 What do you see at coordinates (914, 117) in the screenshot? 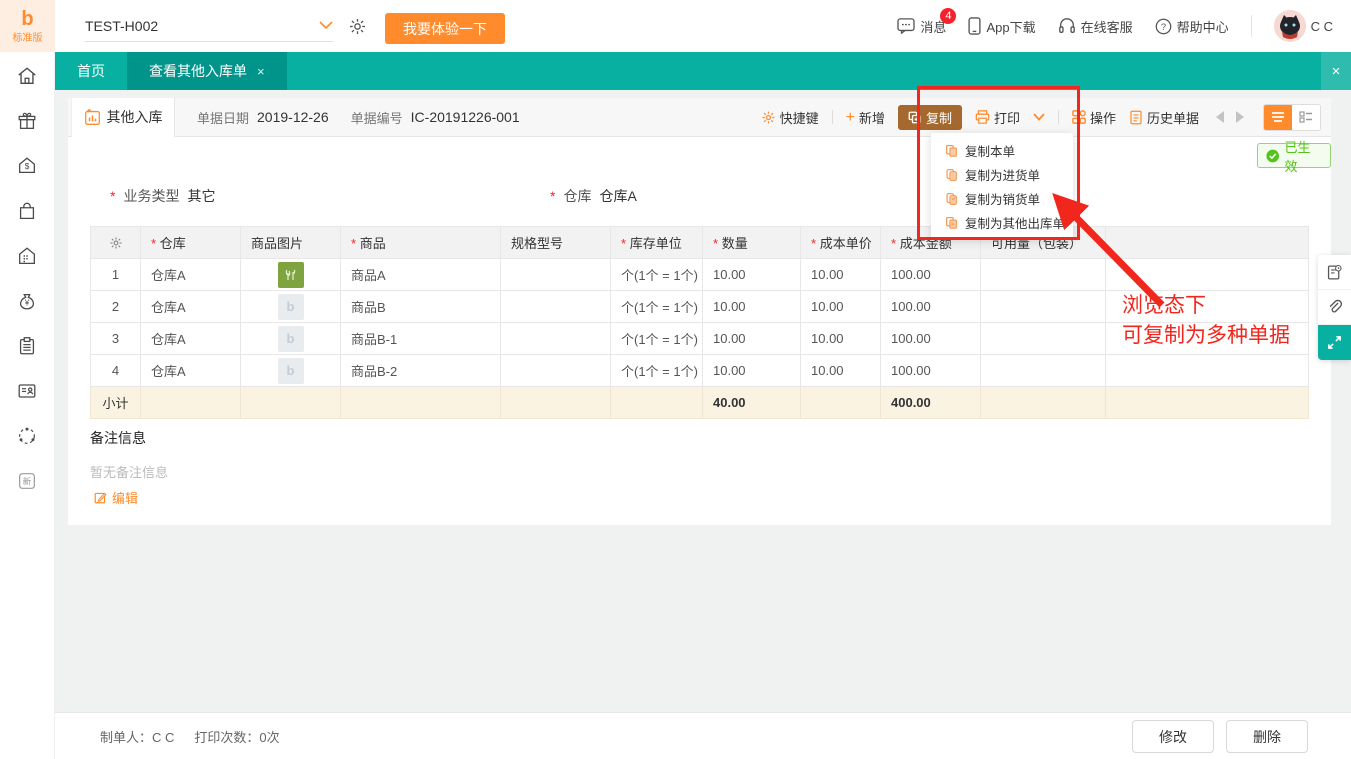
I see `copy-icon` at bounding box center [914, 117].